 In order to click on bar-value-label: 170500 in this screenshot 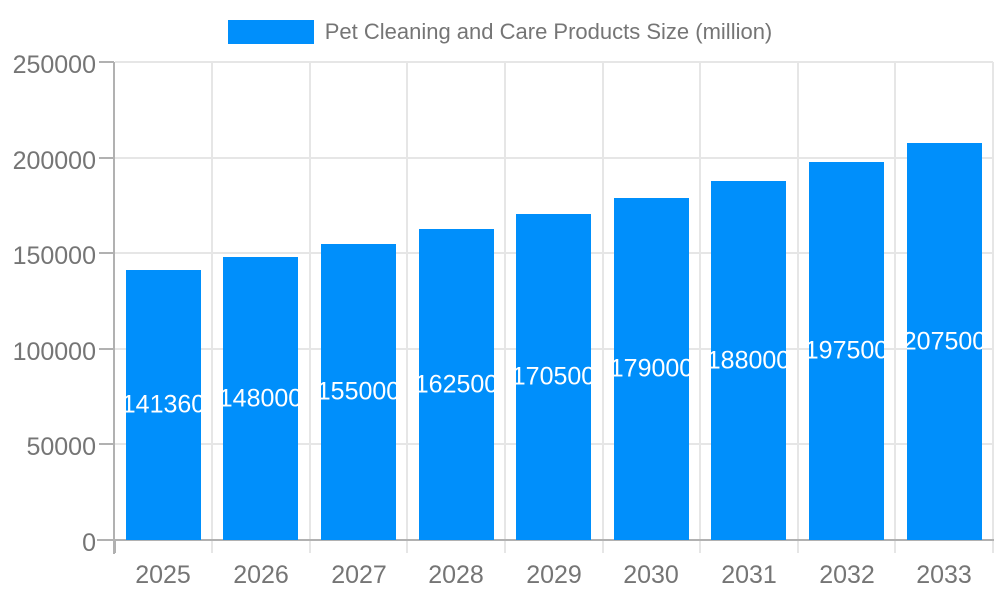, I will do `click(553, 376)`.